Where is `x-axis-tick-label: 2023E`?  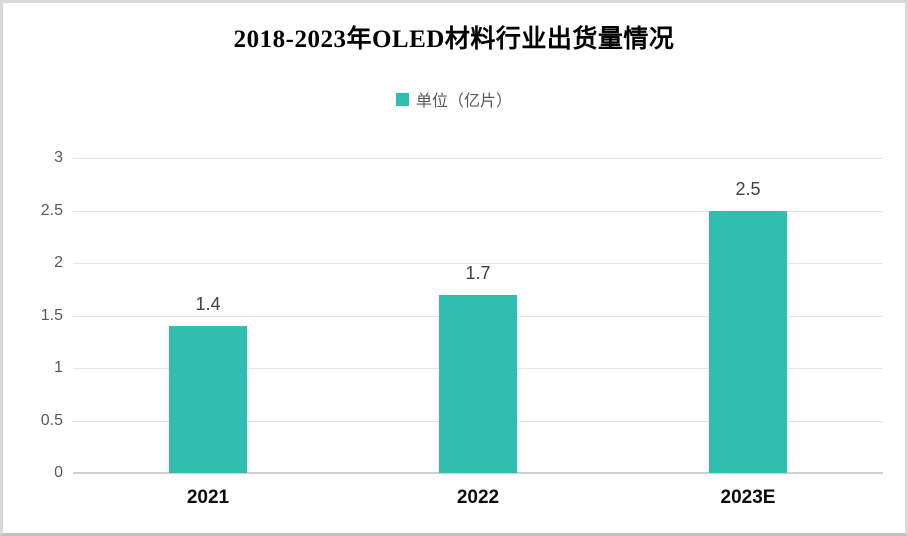
x-axis-tick-label: 2023E is located at coordinates (748, 497).